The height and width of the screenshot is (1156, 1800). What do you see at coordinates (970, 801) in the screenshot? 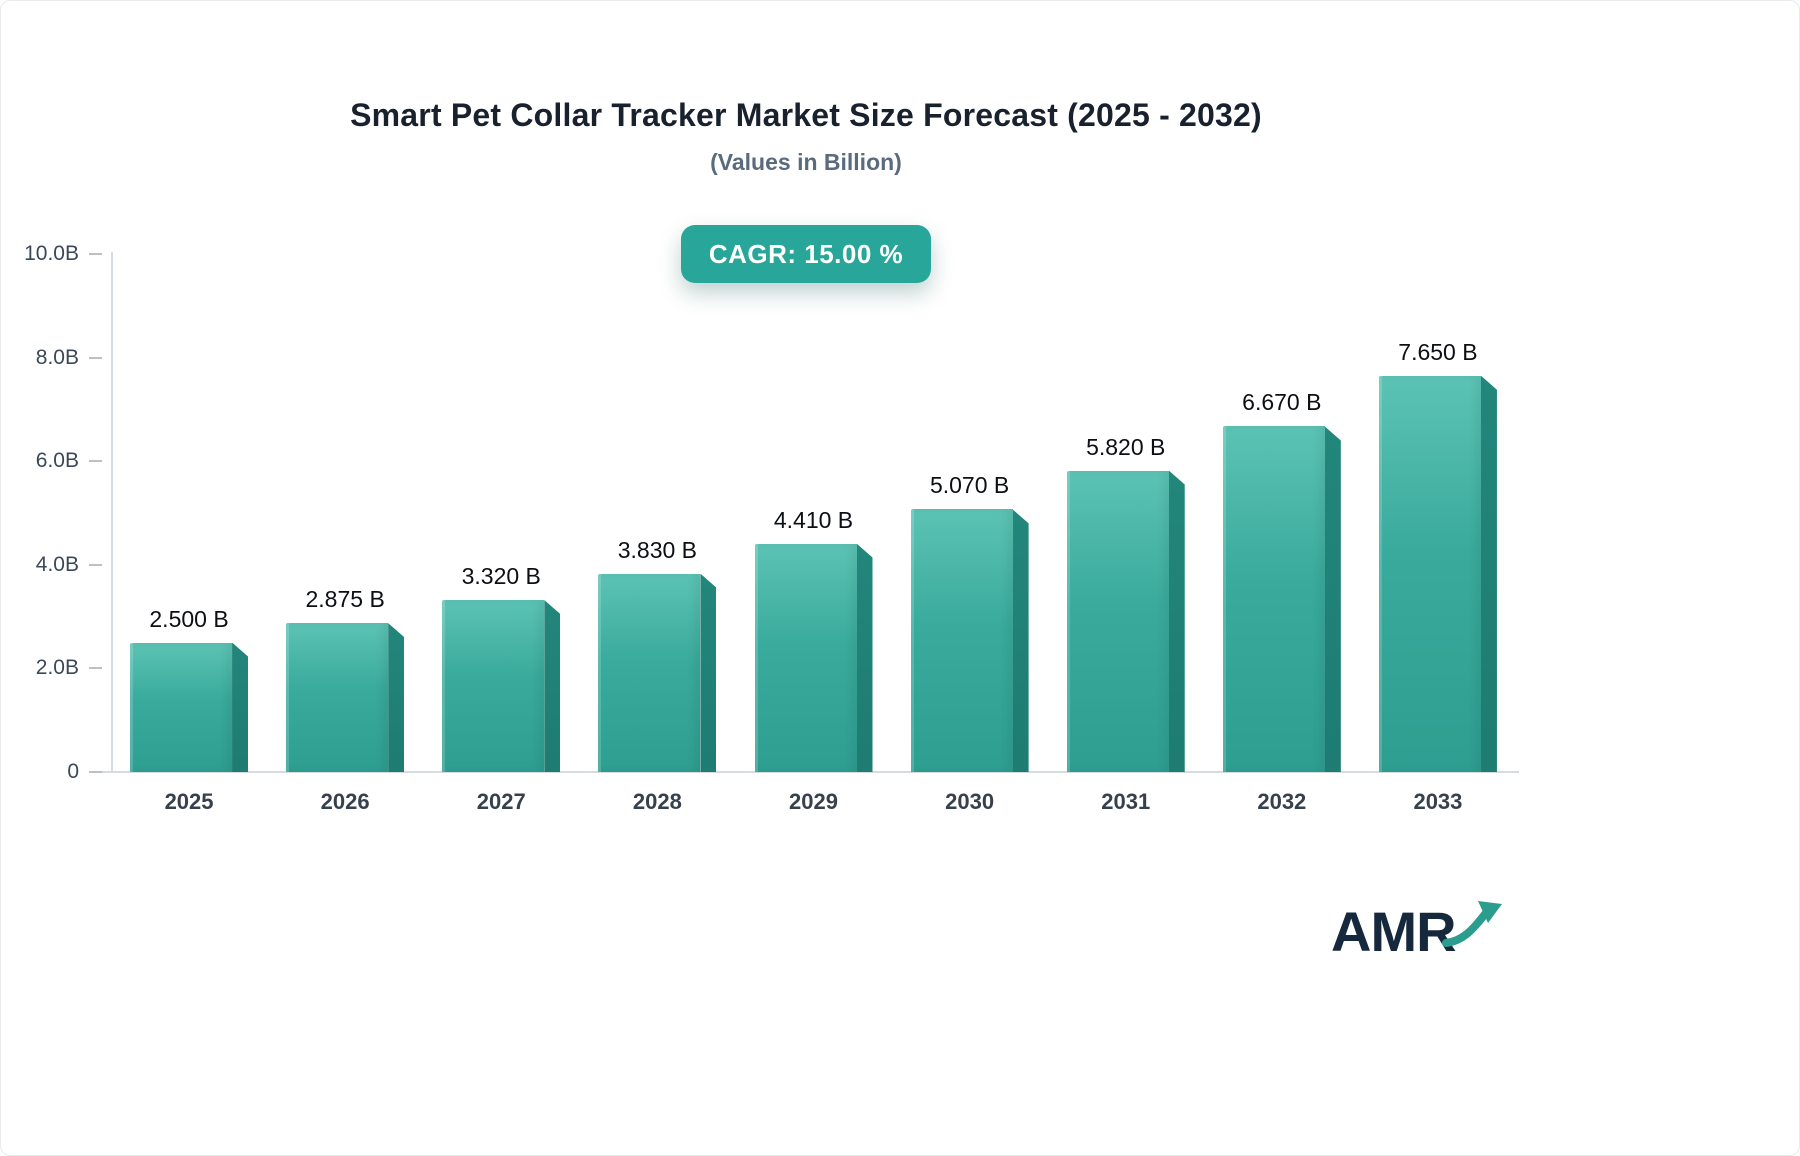
I see `x-axis-label: 2030` at bounding box center [970, 801].